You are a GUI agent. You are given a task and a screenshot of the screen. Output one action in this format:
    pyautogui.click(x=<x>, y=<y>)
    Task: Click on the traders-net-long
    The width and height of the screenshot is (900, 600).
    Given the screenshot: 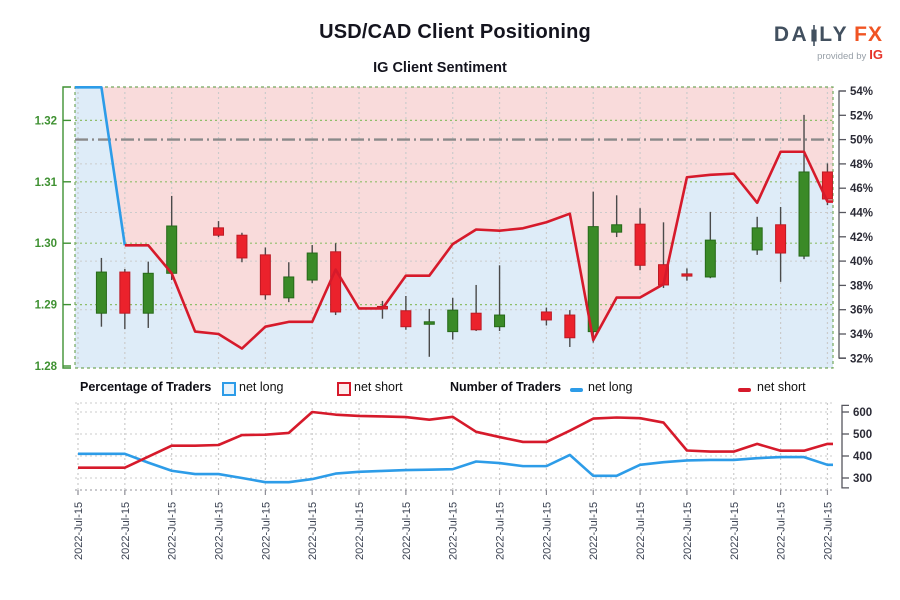 What is the action you would take?
    pyautogui.click(x=455, y=468)
    